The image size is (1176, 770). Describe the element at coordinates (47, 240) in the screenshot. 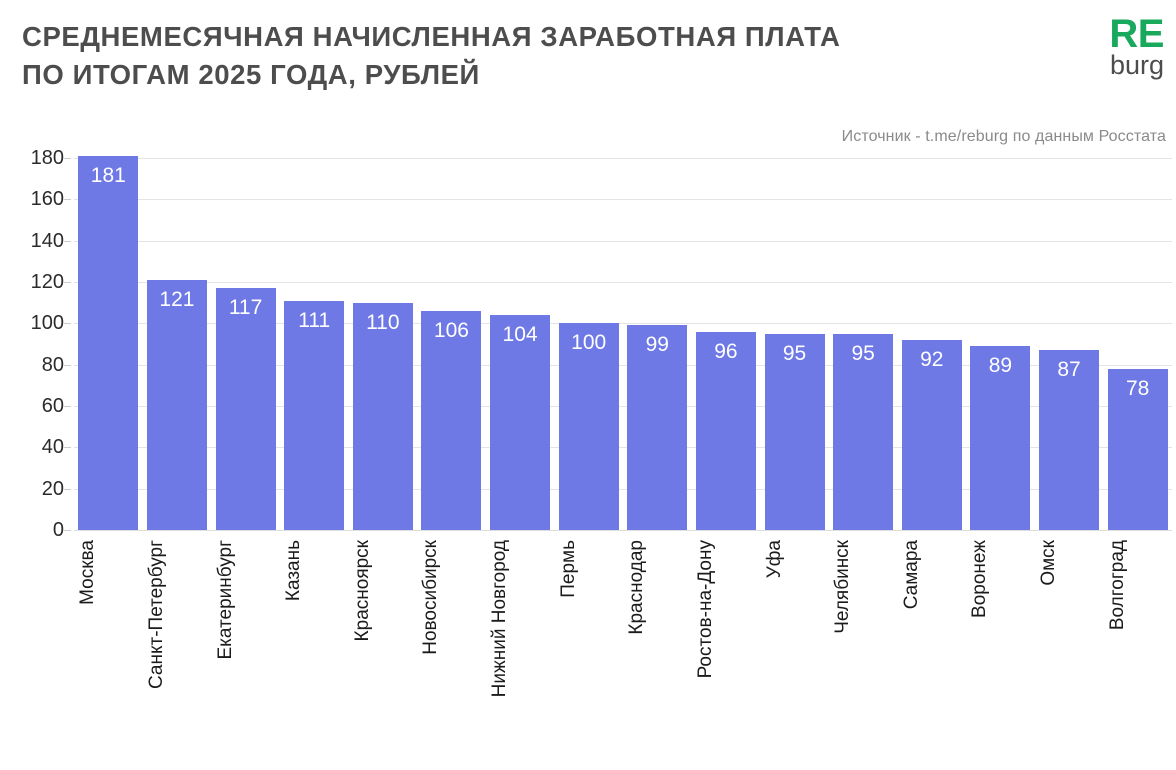

I see `y-axis-tick-label: 140` at that location.